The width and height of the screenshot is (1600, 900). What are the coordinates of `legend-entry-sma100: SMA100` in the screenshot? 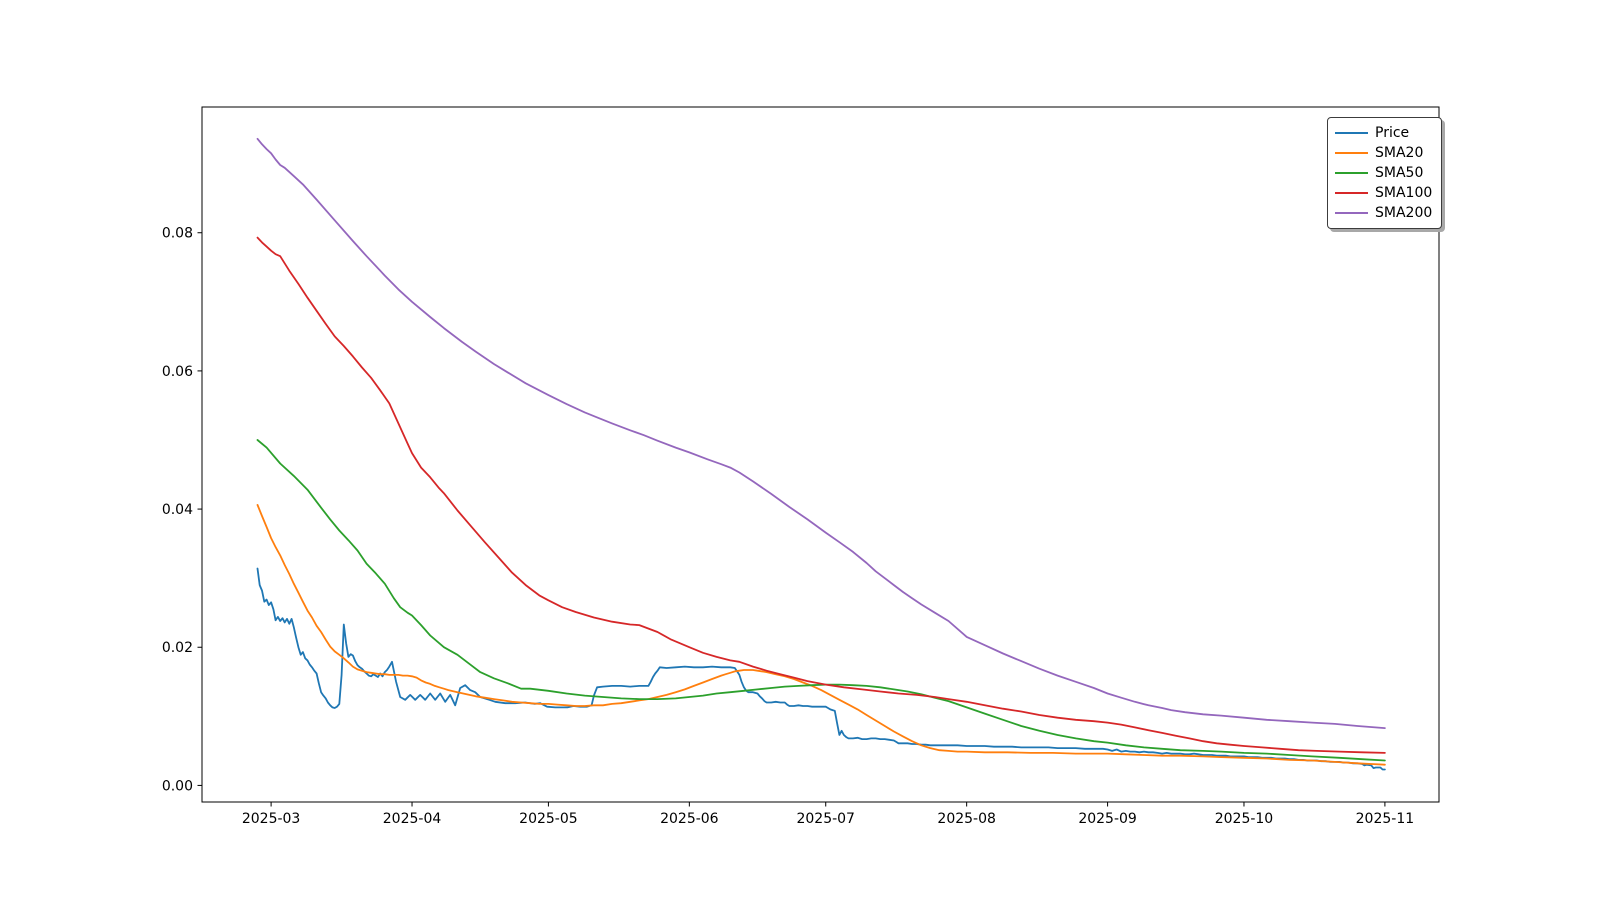 It's located at (1383, 193).